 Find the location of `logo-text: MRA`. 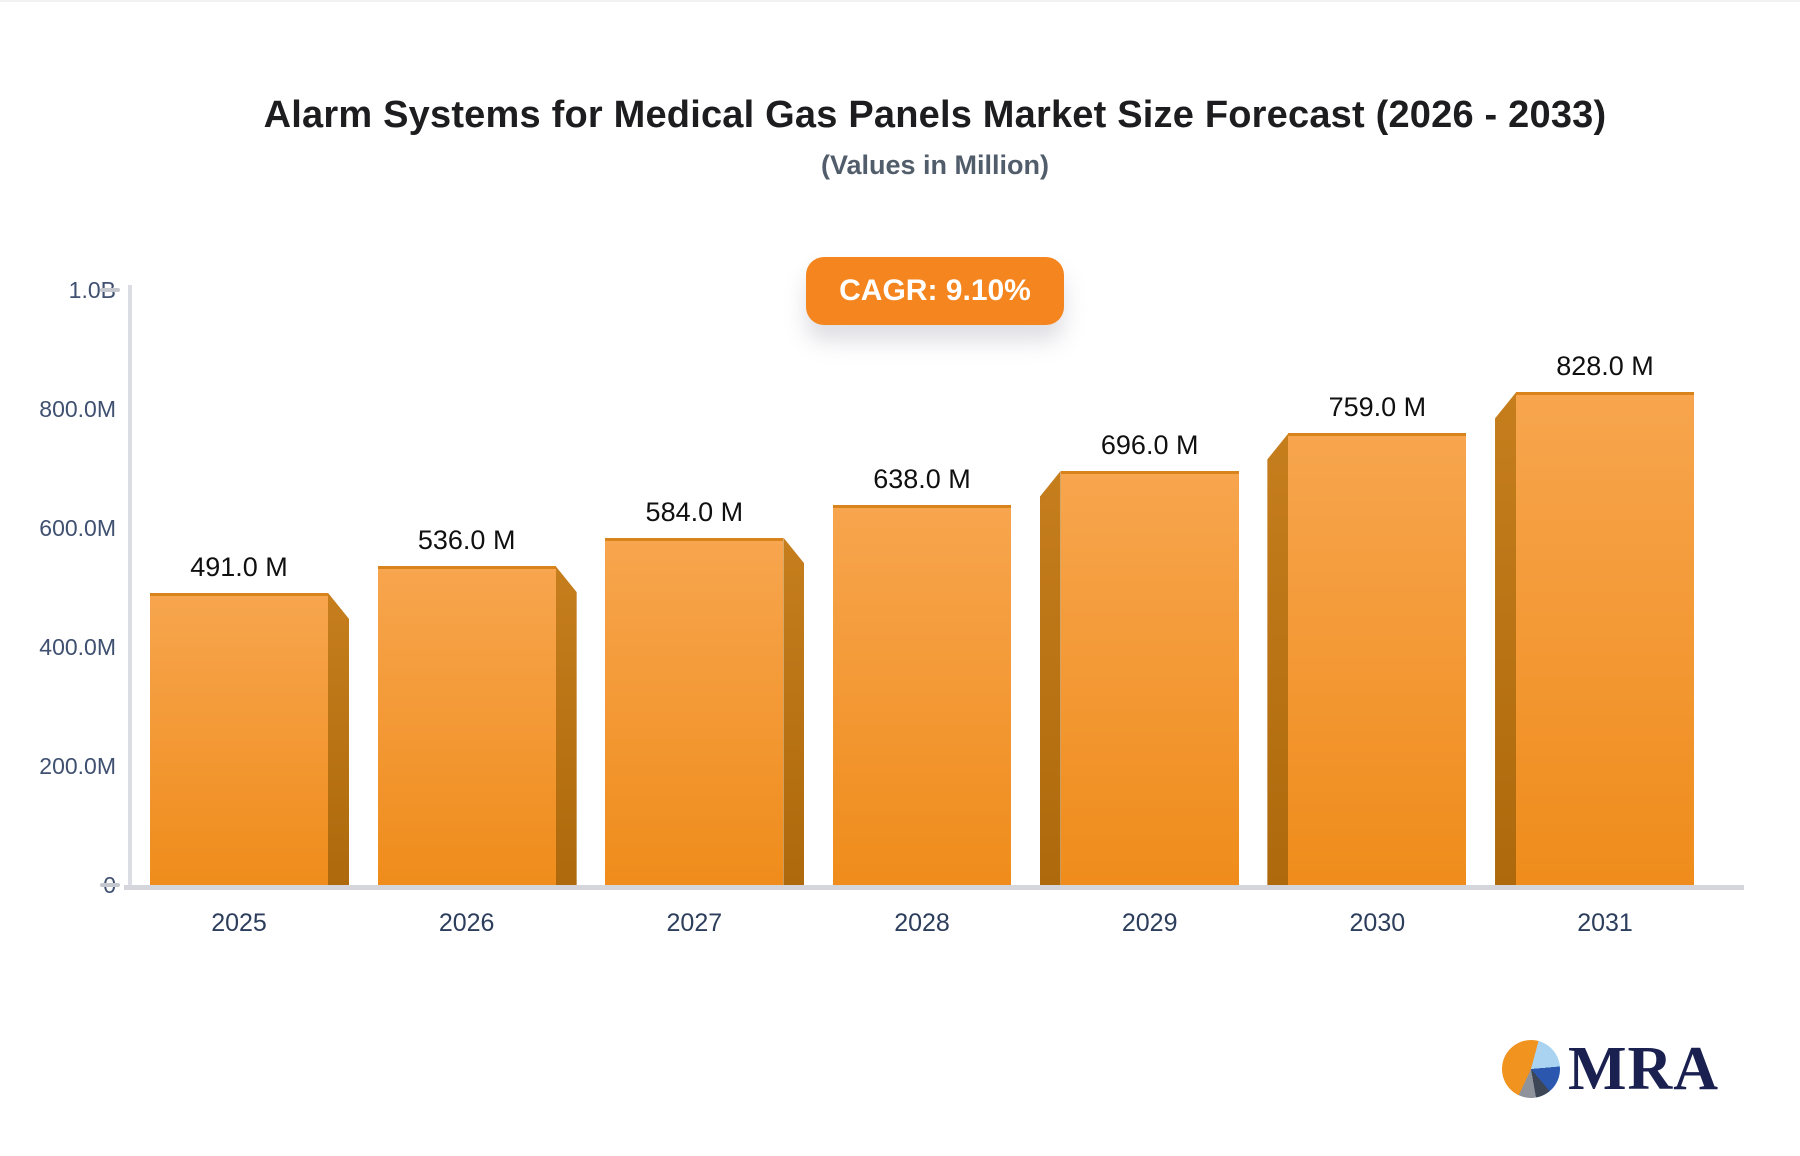

logo-text: MRA is located at coordinates (1644, 1069).